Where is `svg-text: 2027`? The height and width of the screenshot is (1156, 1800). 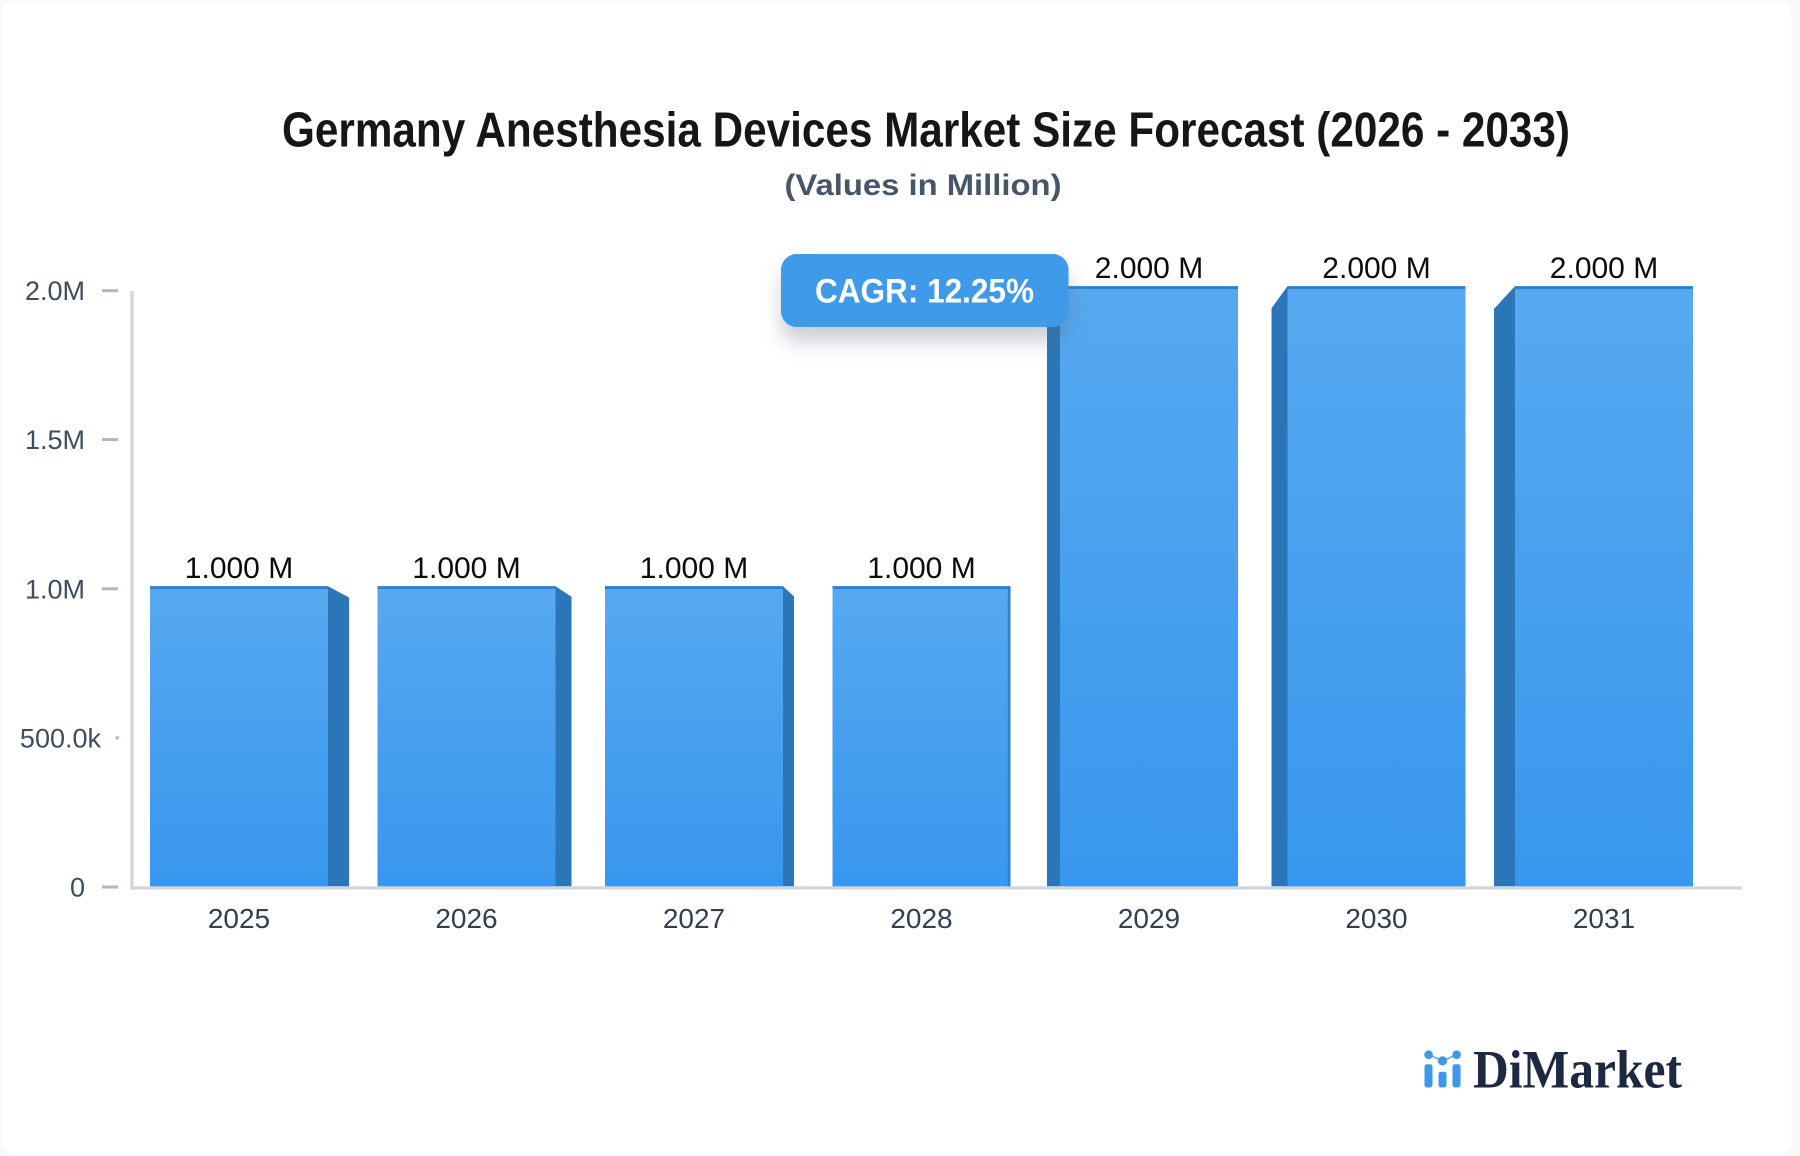
svg-text: 2027 is located at coordinates (694, 918).